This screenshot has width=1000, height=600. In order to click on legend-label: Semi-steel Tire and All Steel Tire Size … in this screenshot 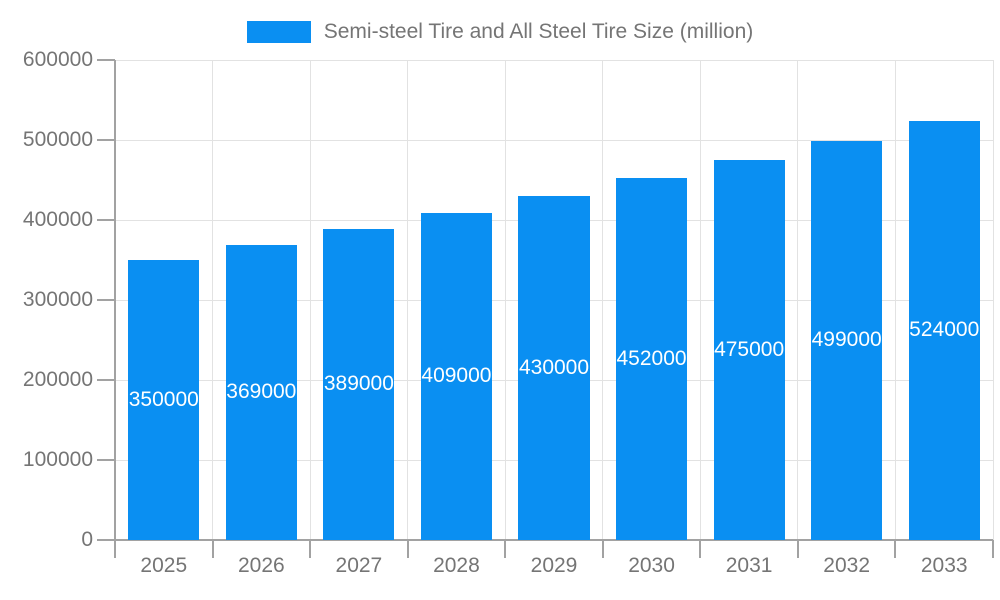, I will do `click(538, 31)`.